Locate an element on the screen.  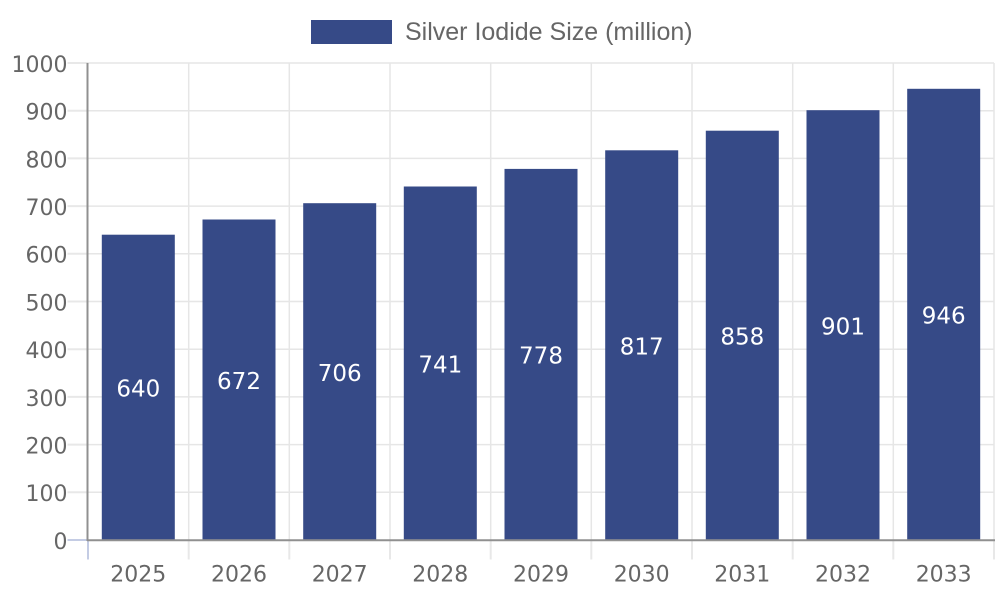
svg-text: 817 is located at coordinates (642, 347).